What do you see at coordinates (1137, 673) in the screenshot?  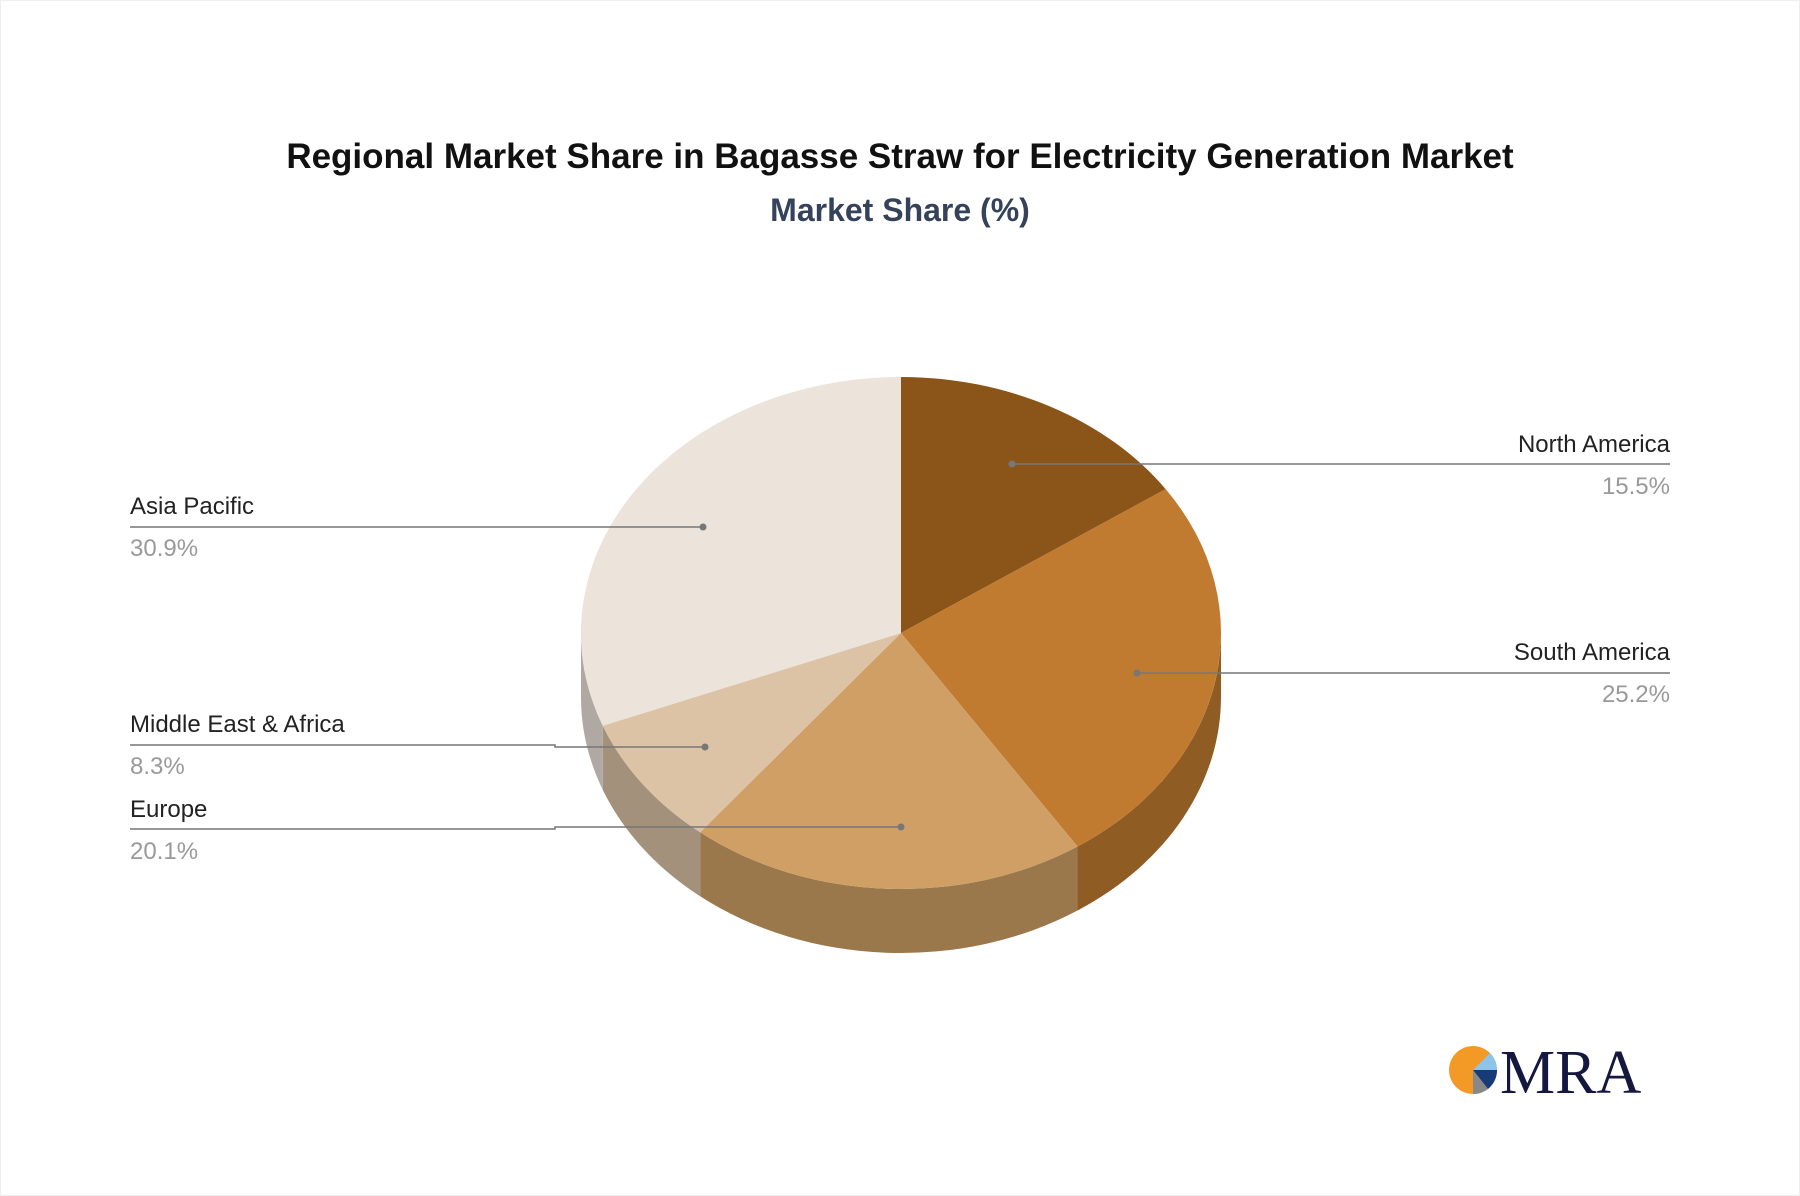 I see `leader-dot-south-america` at bounding box center [1137, 673].